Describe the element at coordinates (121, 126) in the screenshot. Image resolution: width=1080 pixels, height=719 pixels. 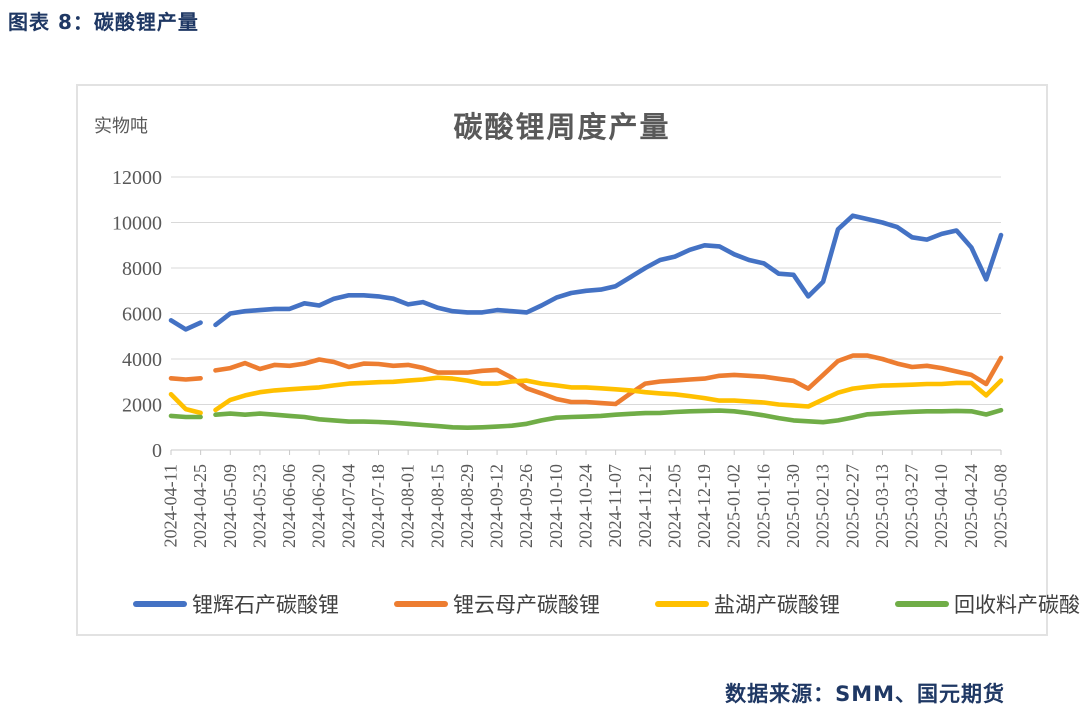
I see `y-axis-unit-label: 实物吨` at that location.